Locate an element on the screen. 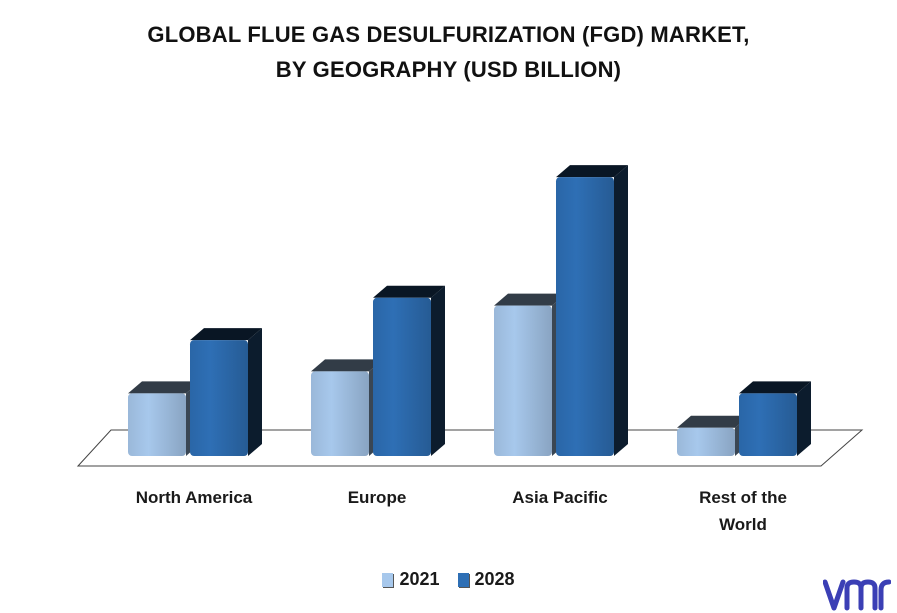  bar-front-asia-pacific-2021 is located at coordinates (523, 380).